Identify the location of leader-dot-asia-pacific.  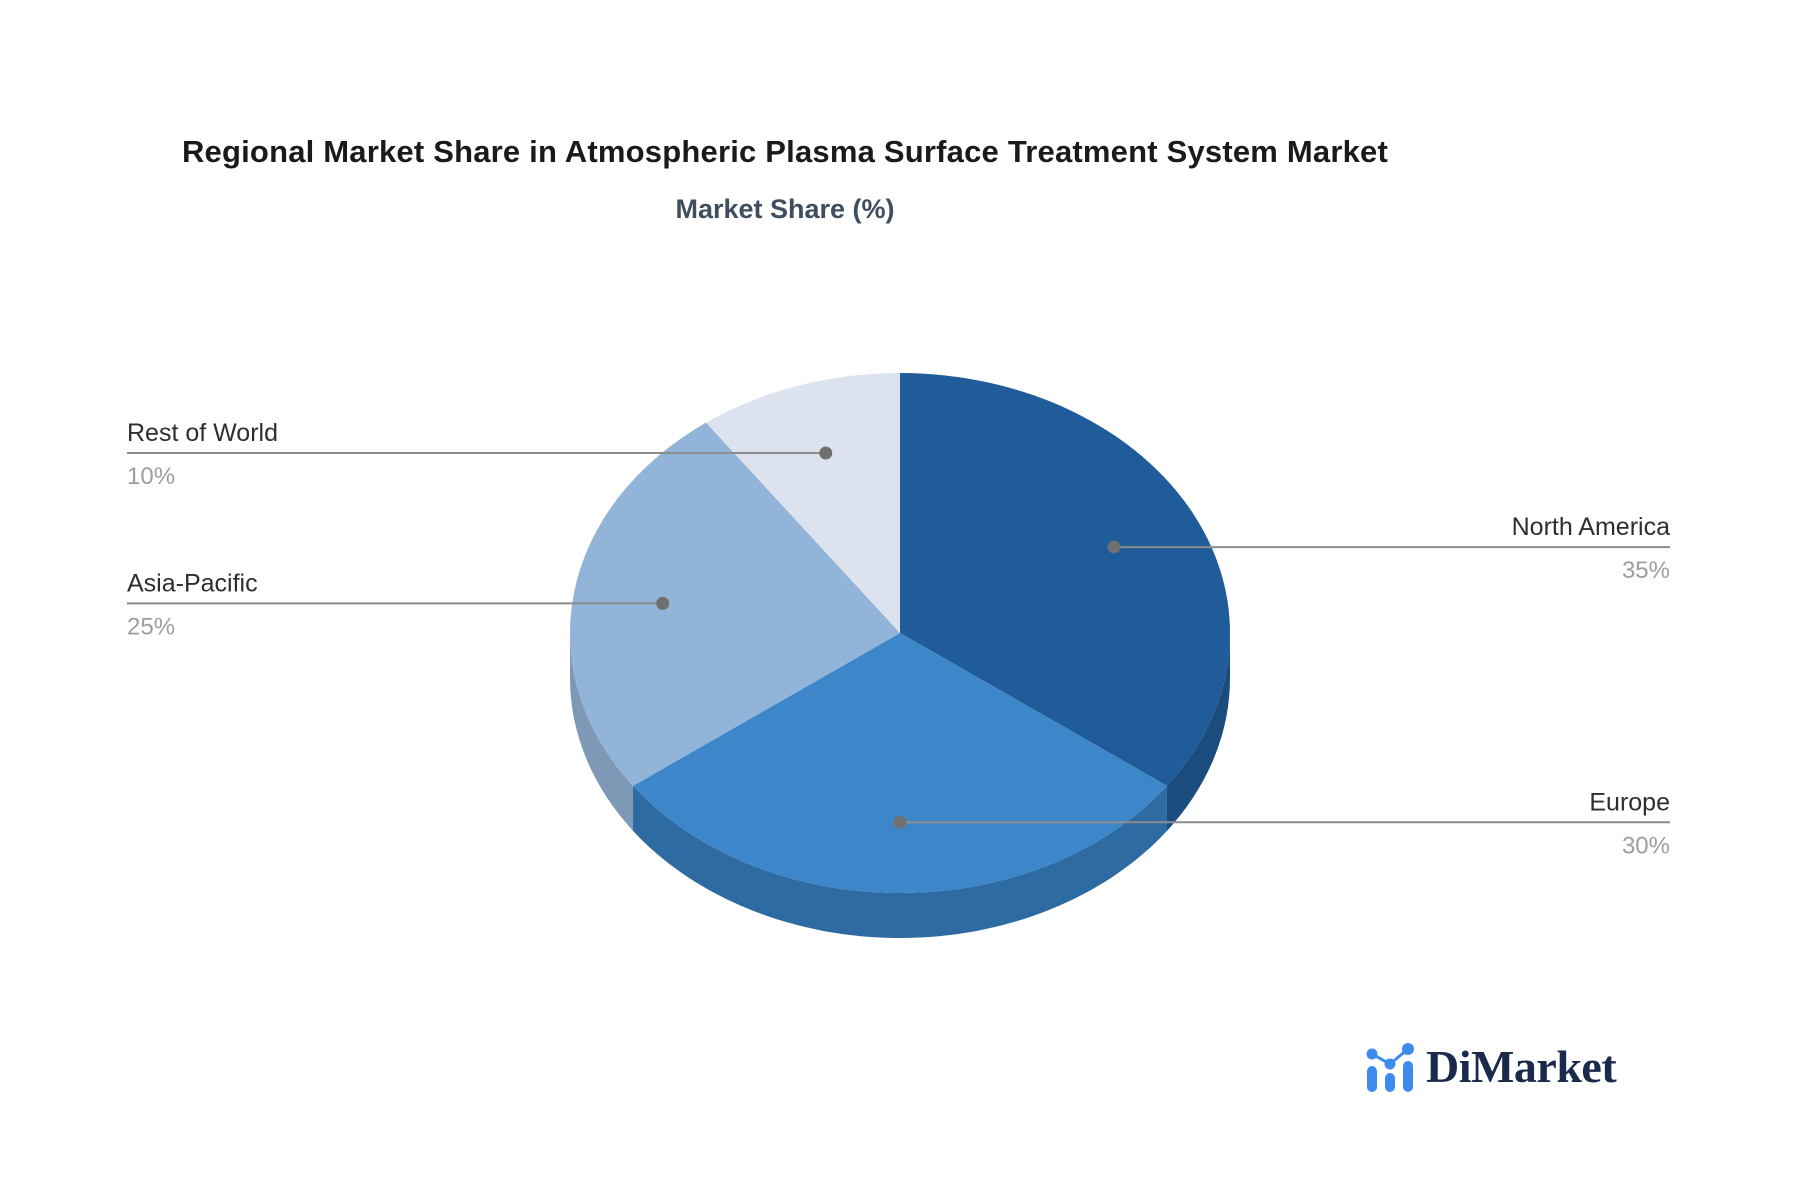
(663, 603).